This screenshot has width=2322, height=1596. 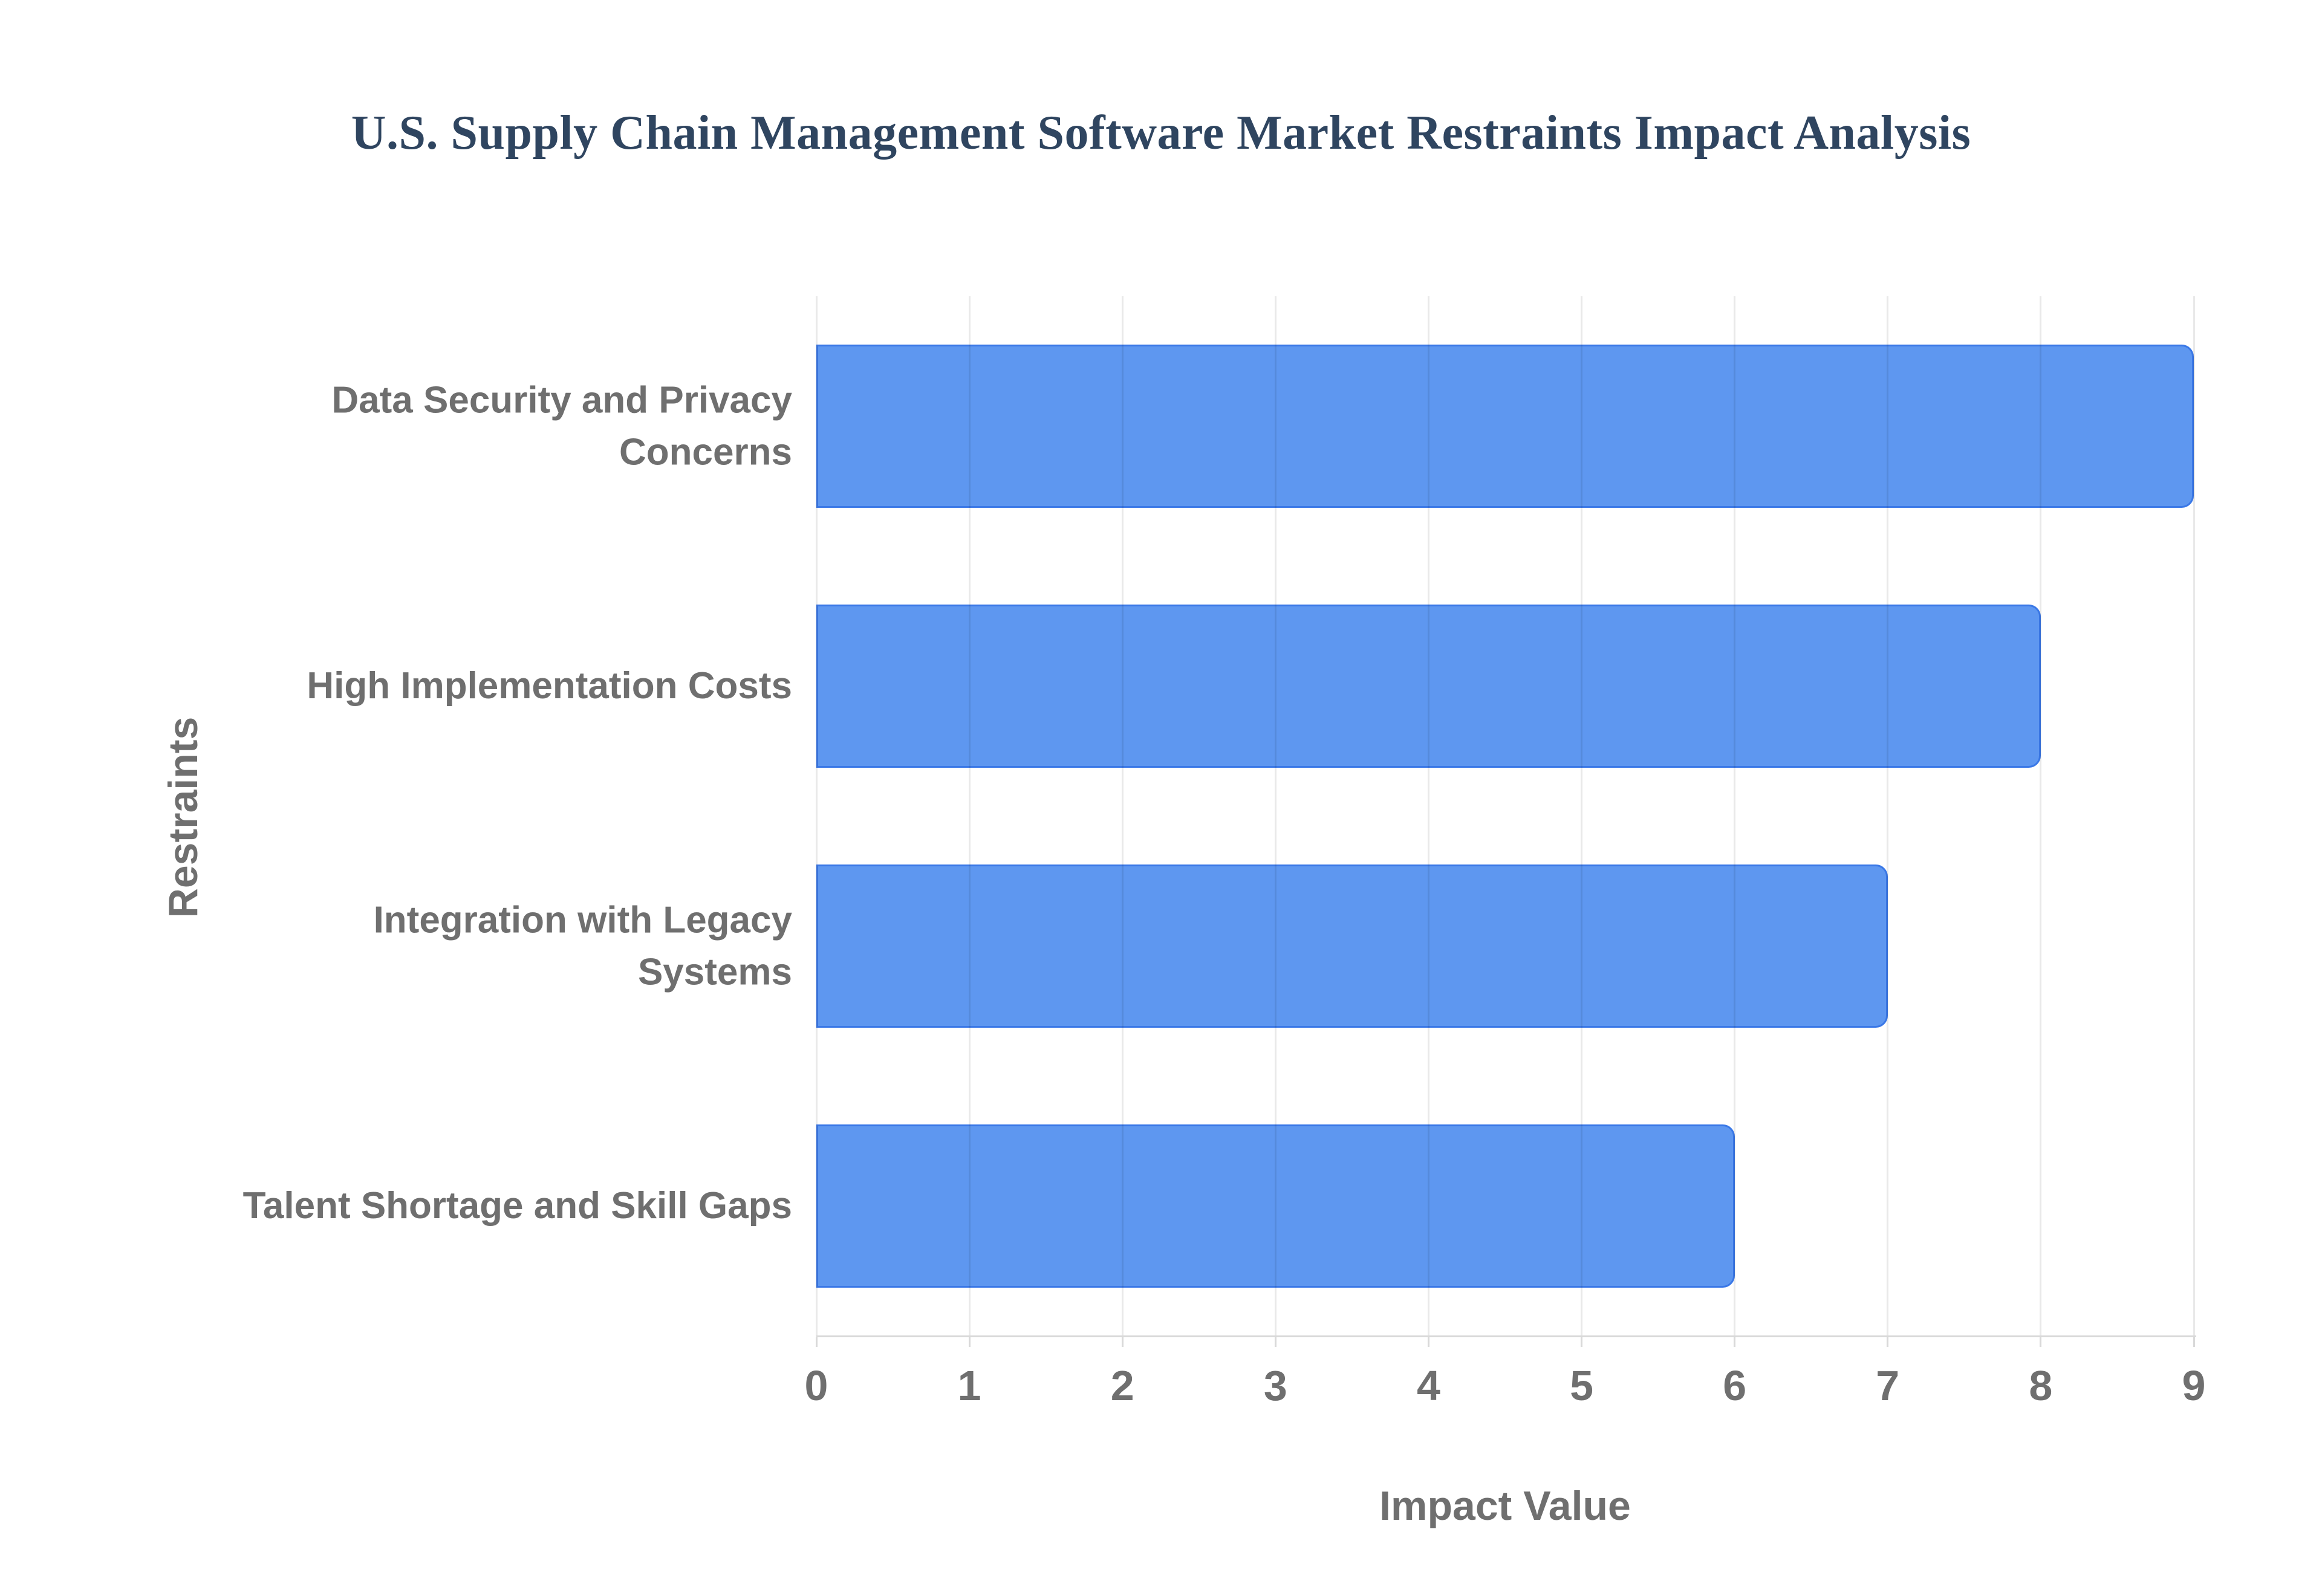 What do you see at coordinates (1275, 1385) in the screenshot?
I see `x-tick-label-3: 3` at bounding box center [1275, 1385].